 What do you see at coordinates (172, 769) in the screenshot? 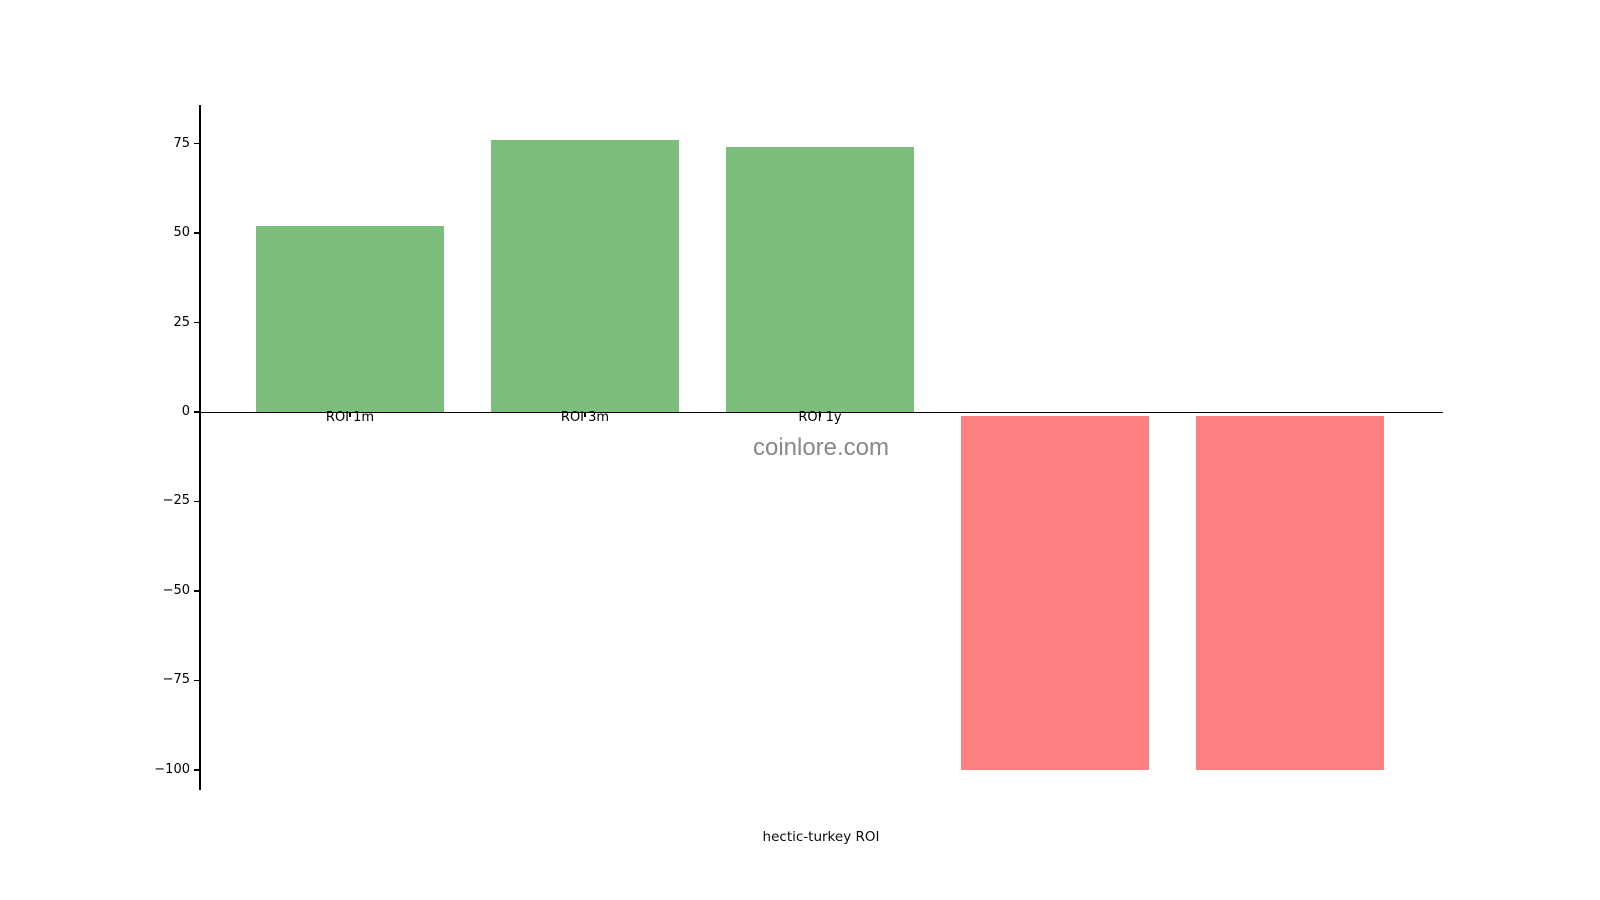
I see `y-tick-label-−100: −100` at bounding box center [172, 769].